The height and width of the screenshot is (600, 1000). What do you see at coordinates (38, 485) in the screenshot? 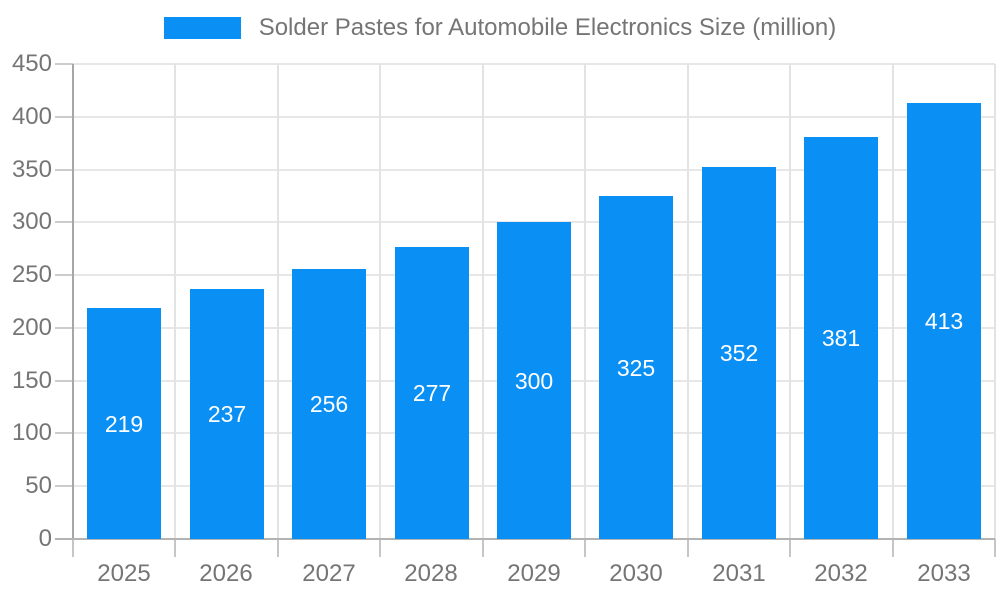
I see `y-axis-label: 50` at bounding box center [38, 485].